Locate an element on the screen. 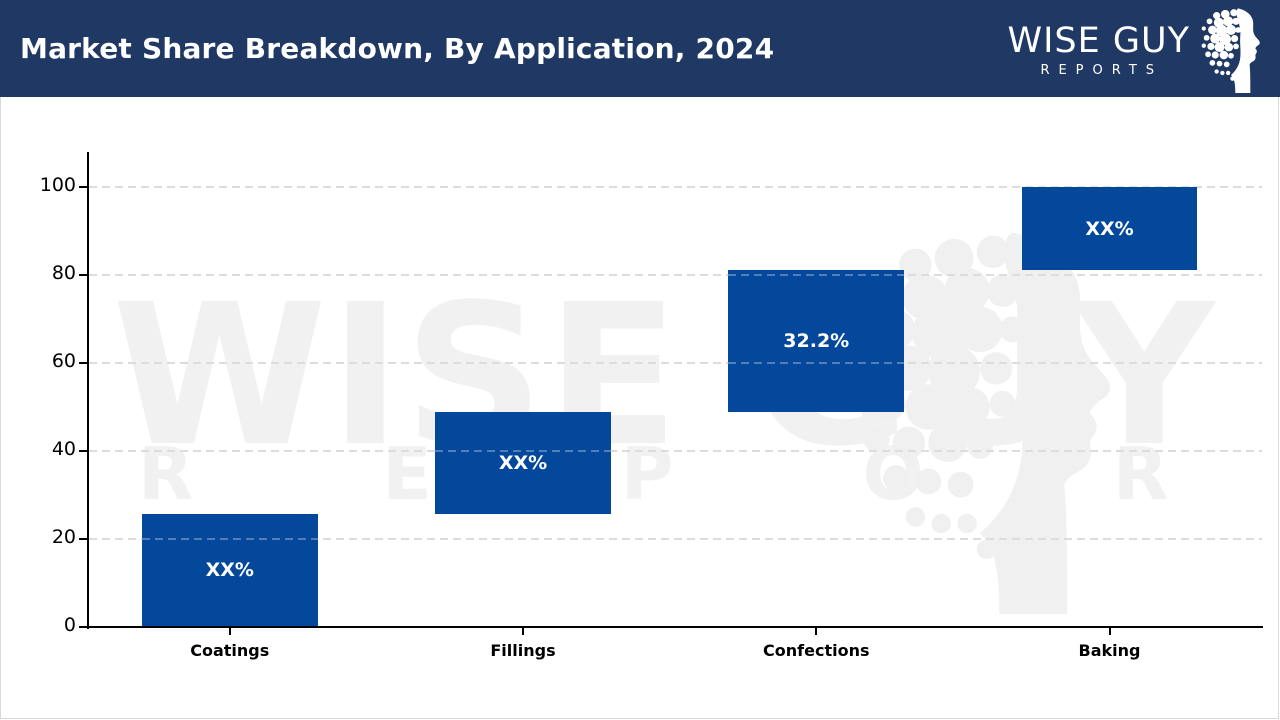  bar-baking: XX% is located at coordinates (1109, 228).